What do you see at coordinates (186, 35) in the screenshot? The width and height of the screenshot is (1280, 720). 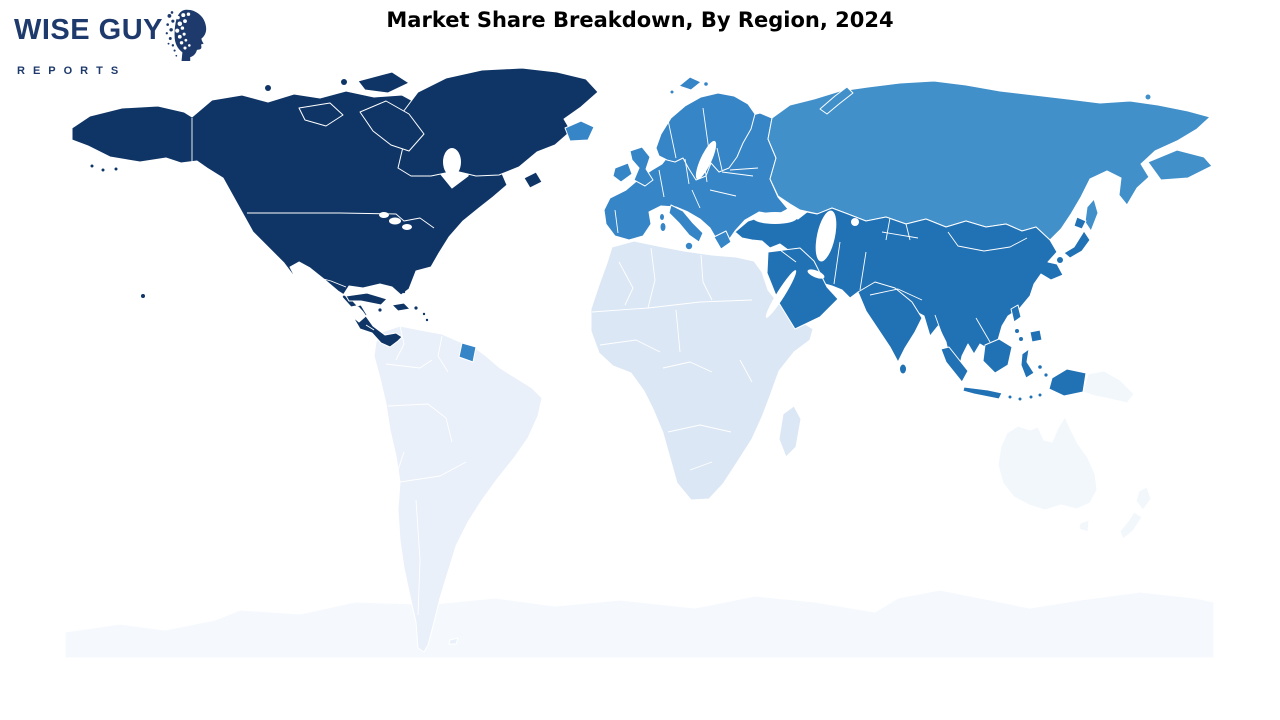 I see `dotted-head-profile-icon` at bounding box center [186, 35].